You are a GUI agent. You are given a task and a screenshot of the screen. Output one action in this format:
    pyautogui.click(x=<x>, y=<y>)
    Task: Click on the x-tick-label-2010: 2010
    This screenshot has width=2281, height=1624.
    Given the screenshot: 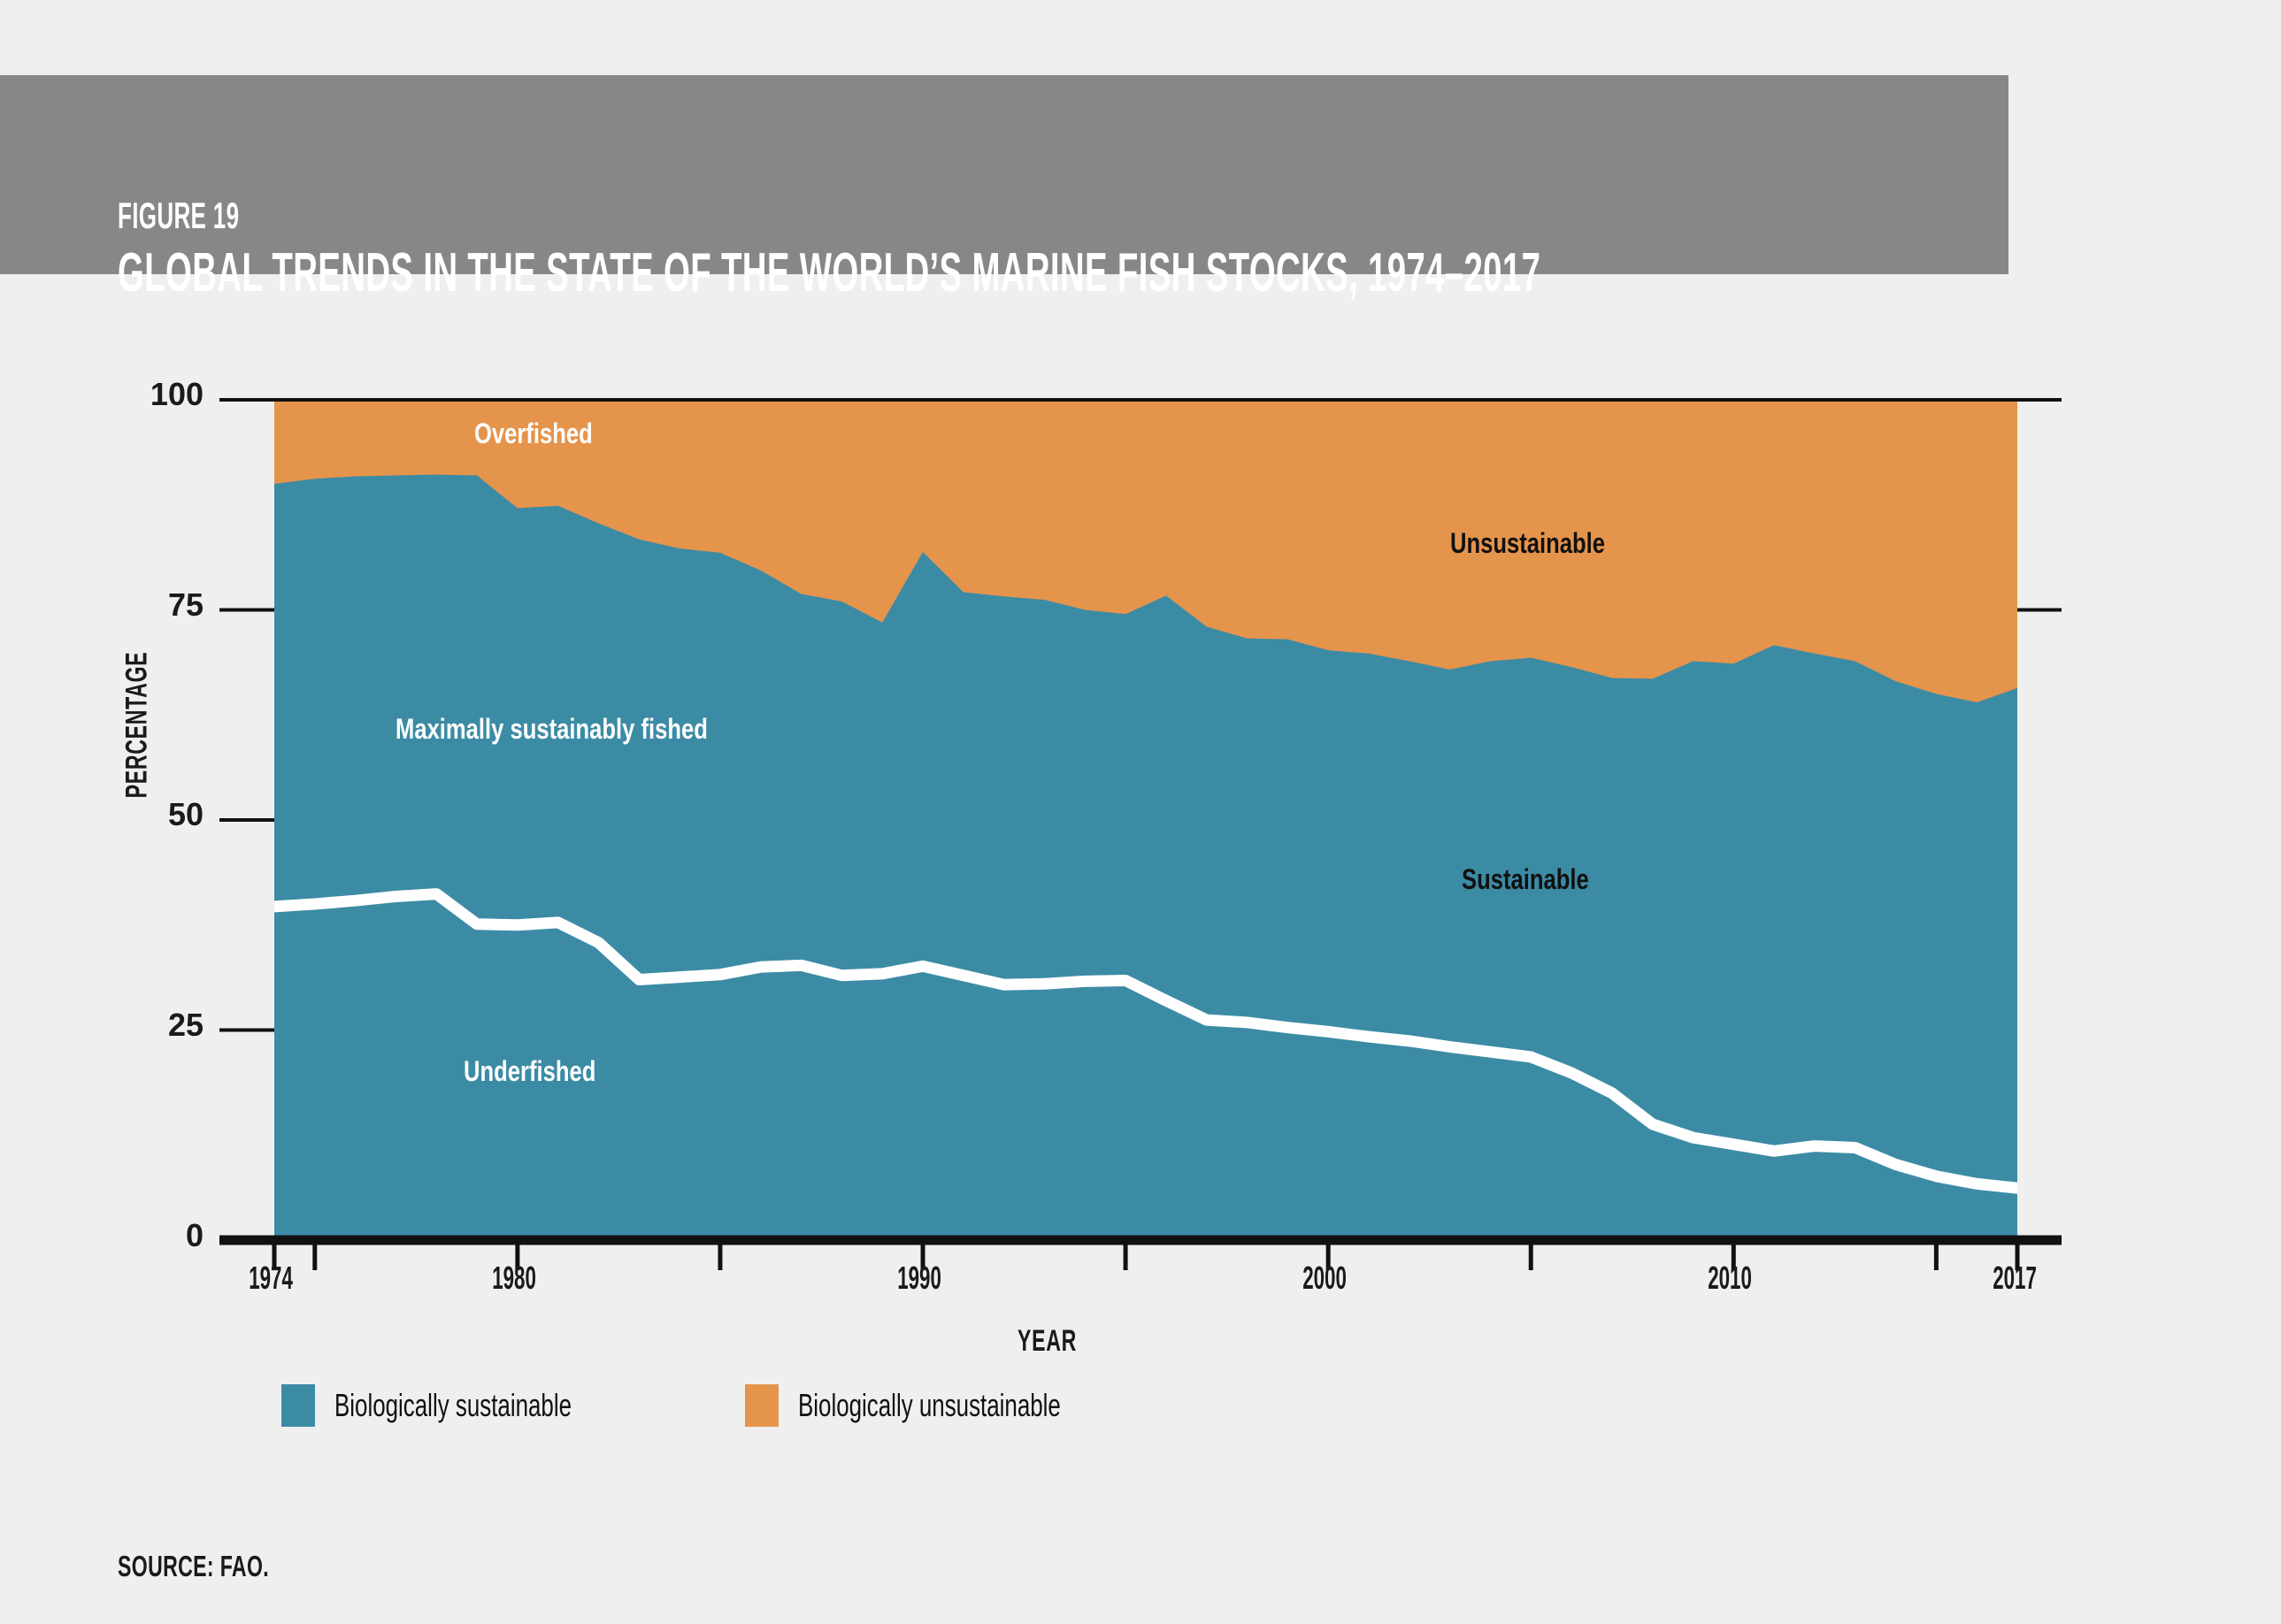 What is the action you would take?
    pyautogui.click(x=1730, y=1278)
    